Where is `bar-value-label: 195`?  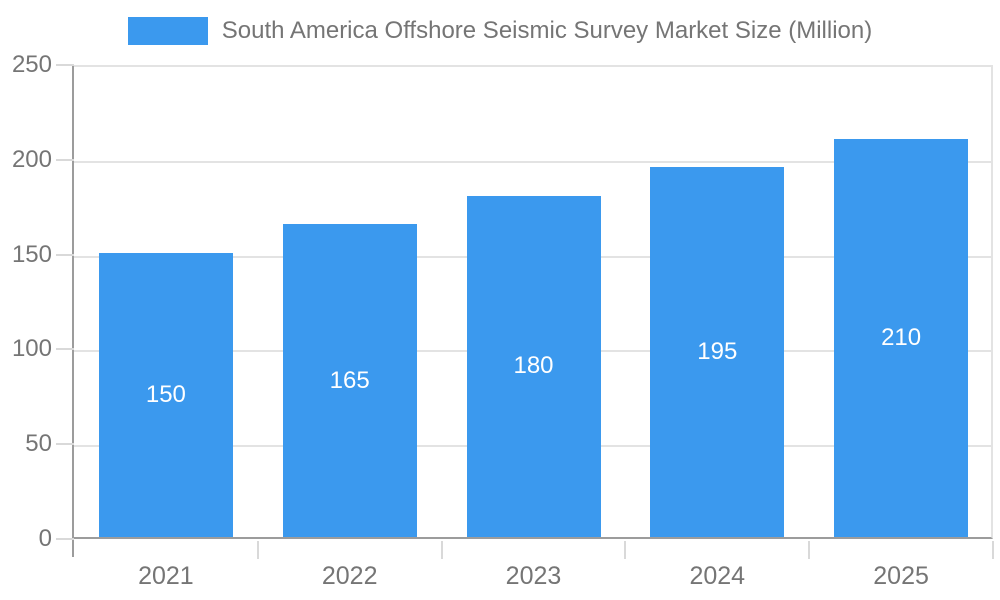
bar-value-label: 195 is located at coordinates (717, 352).